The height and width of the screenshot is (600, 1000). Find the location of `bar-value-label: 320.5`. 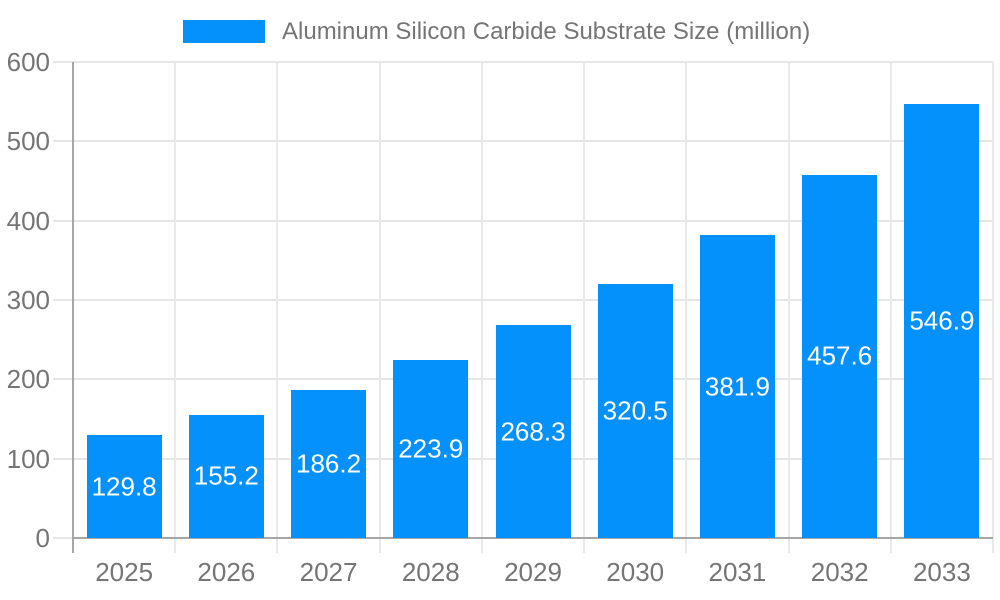

bar-value-label: 320.5 is located at coordinates (635, 410).